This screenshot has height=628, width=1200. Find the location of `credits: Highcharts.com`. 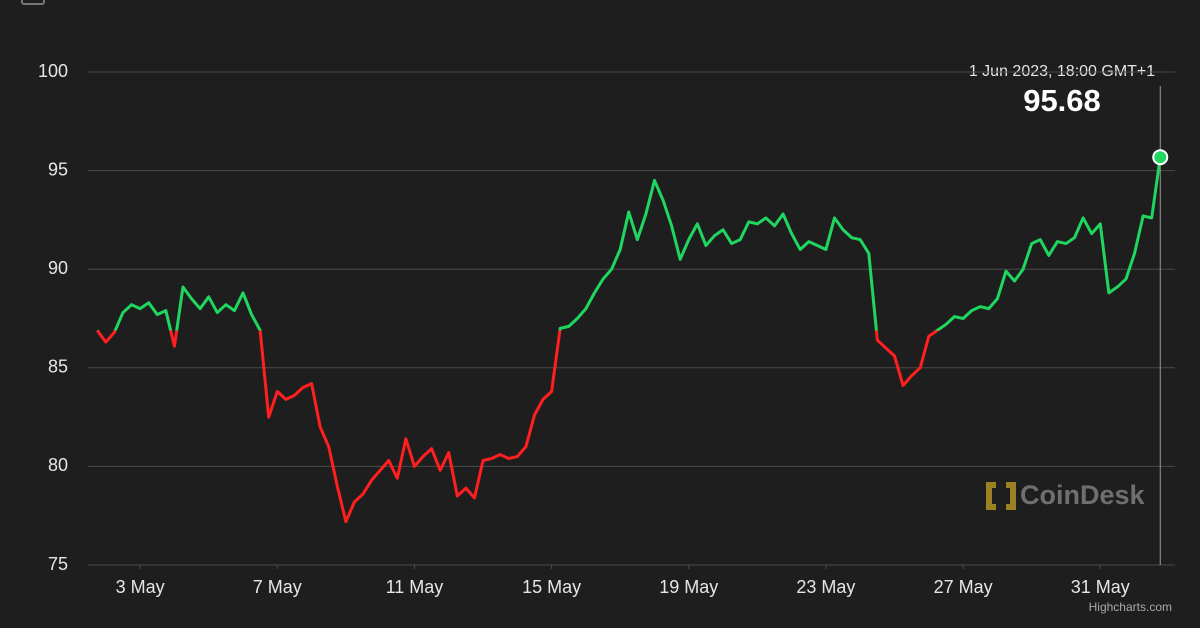

credits: Highcharts.com is located at coordinates (1130, 607).